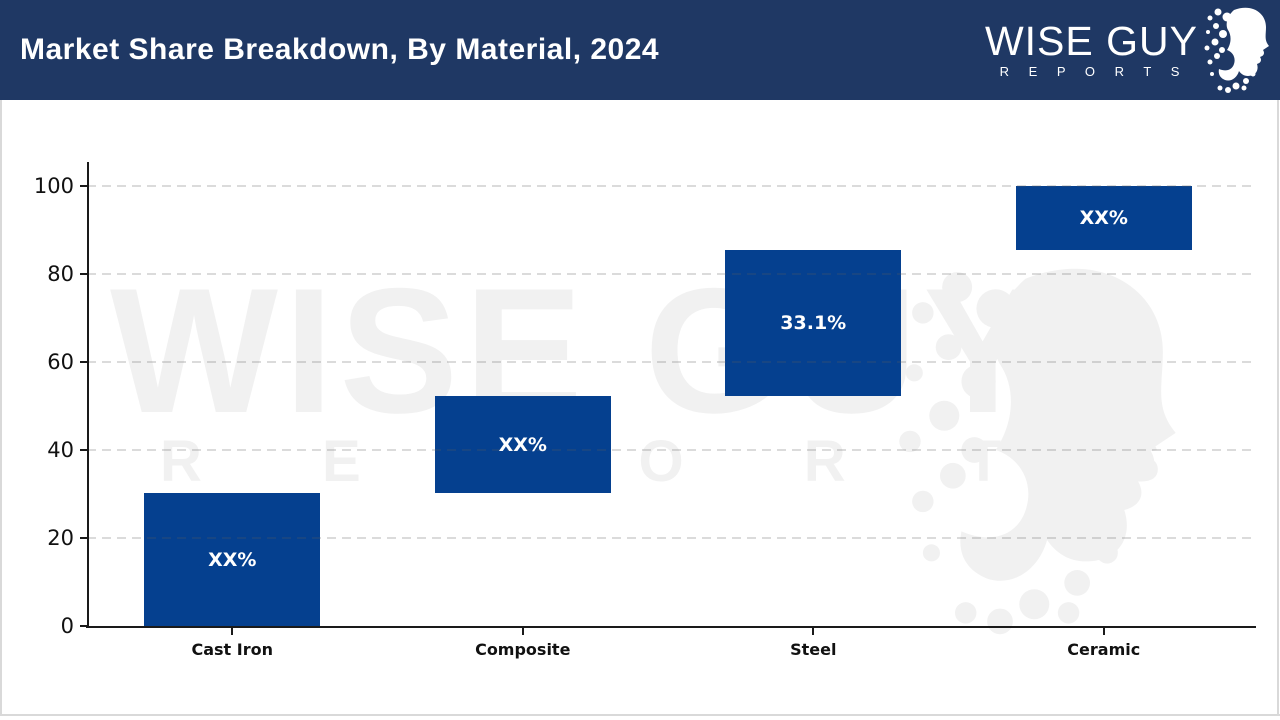  I want to click on y-tick-label-0: 0, so click(67, 626).